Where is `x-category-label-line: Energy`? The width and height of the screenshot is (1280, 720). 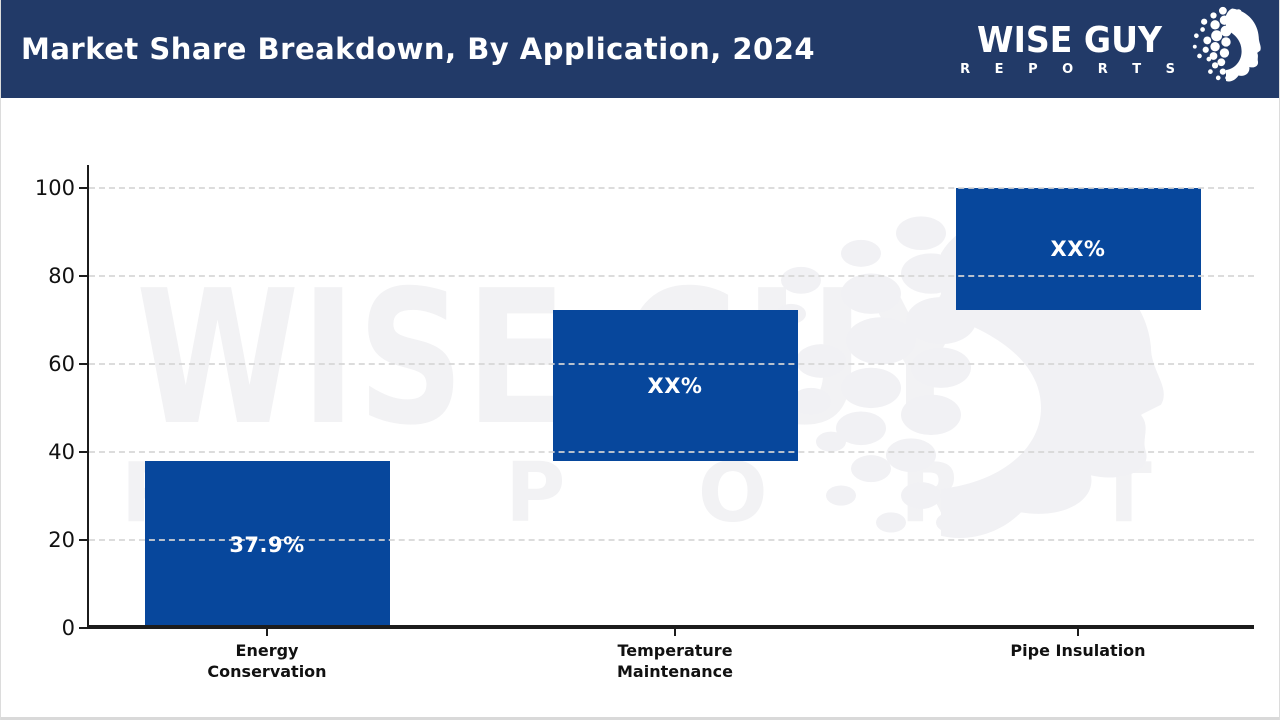
x-category-label-line: Energy is located at coordinates (267, 650).